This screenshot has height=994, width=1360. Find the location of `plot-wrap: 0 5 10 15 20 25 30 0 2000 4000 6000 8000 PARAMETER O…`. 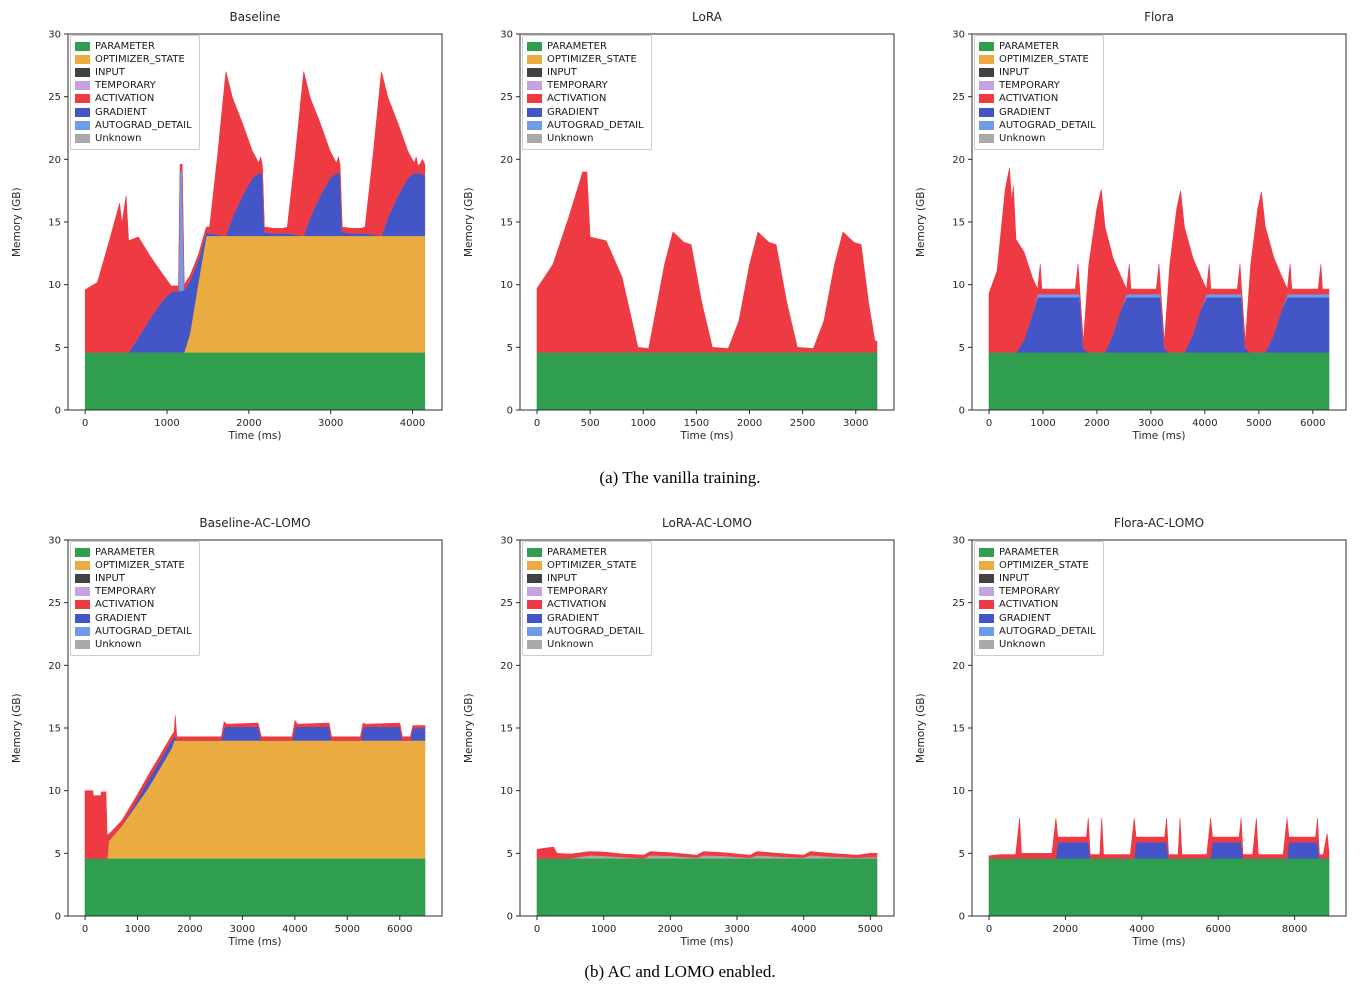

plot-wrap: 0 5 10 15 20 25 30 0 2000 4000 6000 8000 PARAMETER O… is located at coordinates (1141, 735).